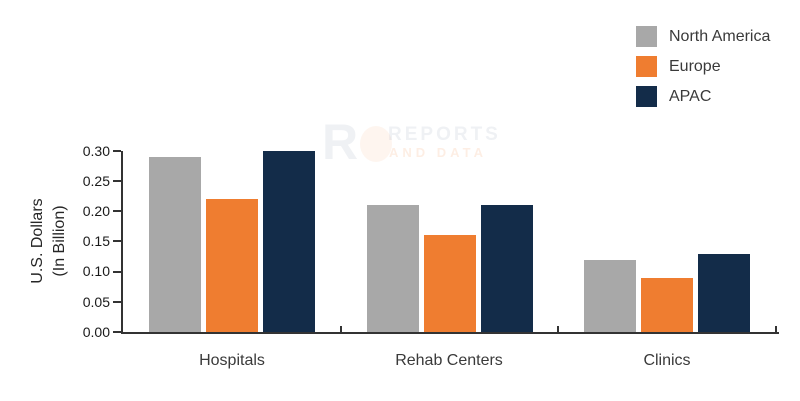  Describe the element at coordinates (232, 265) in the screenshot. I see `bar-europe-hospitals` at that location.